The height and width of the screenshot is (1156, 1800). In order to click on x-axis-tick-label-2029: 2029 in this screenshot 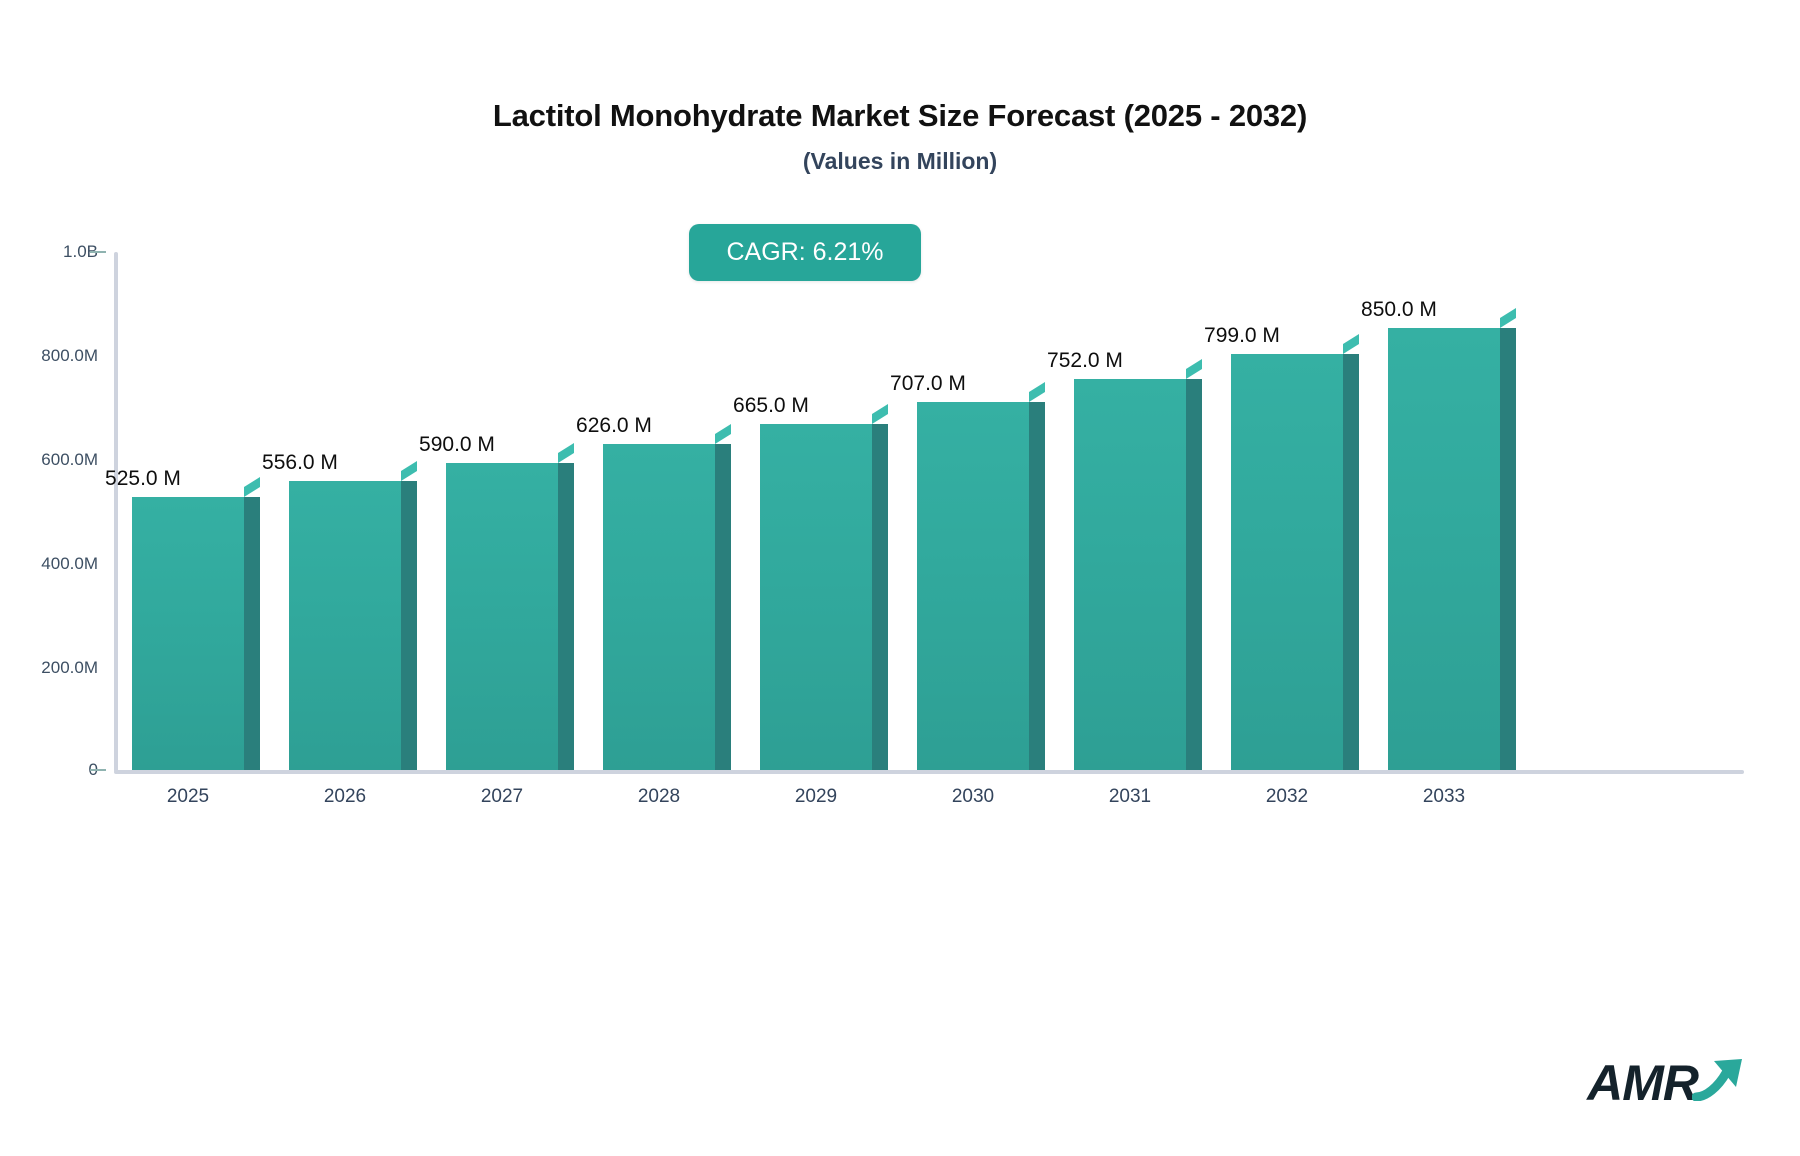, I will do `click(816, 796)`.